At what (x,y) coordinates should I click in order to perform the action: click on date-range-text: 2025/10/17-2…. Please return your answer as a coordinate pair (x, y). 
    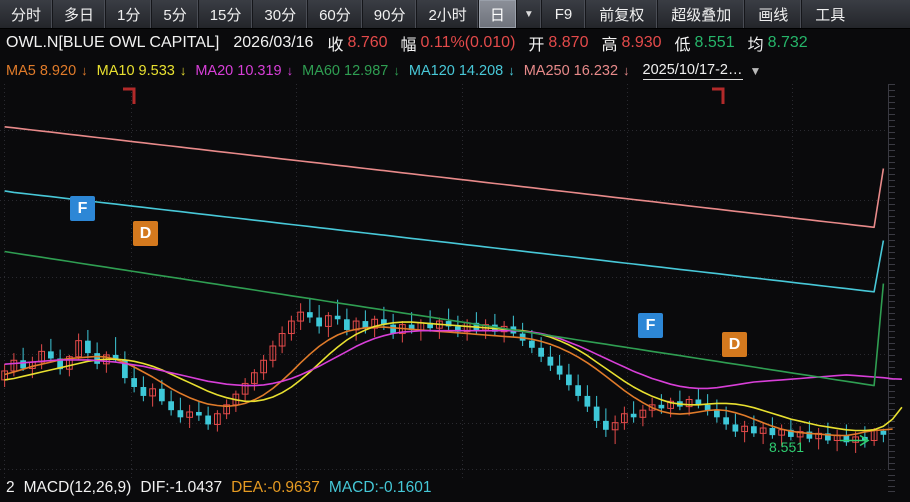
    Looking at the image, I should click on (692, 70).